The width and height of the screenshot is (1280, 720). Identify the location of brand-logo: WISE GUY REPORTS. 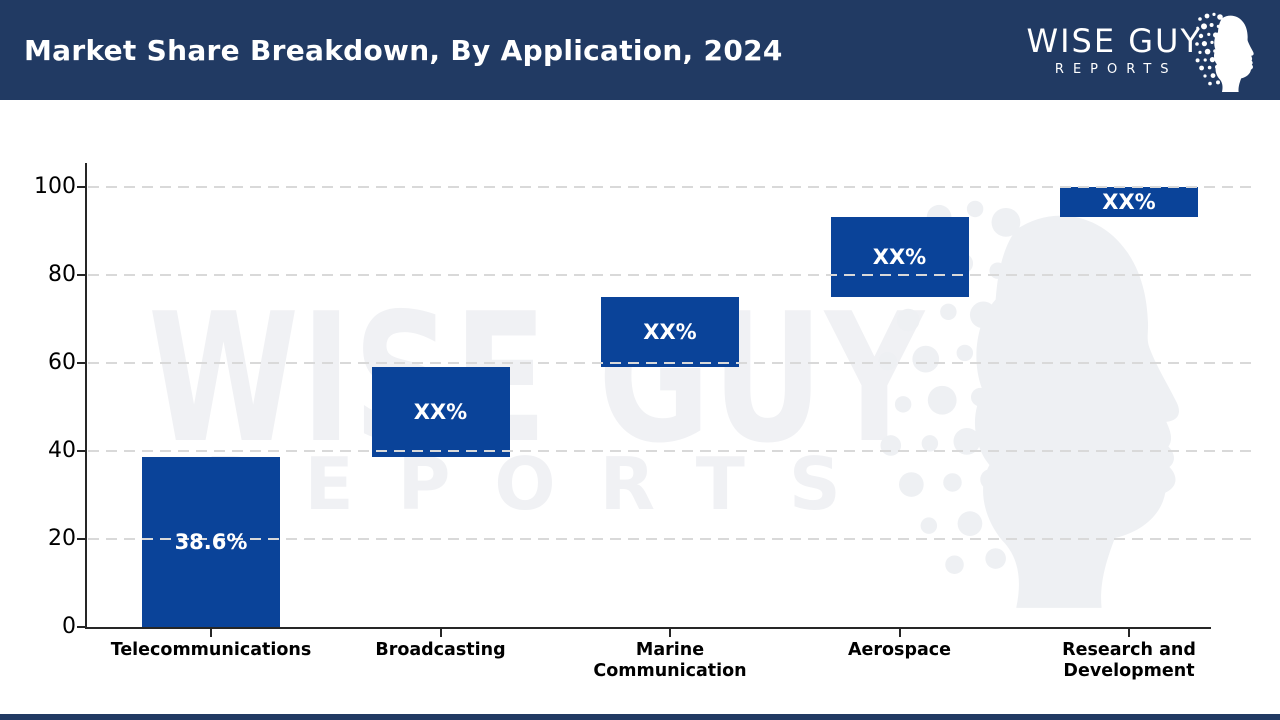
(1141, 50).